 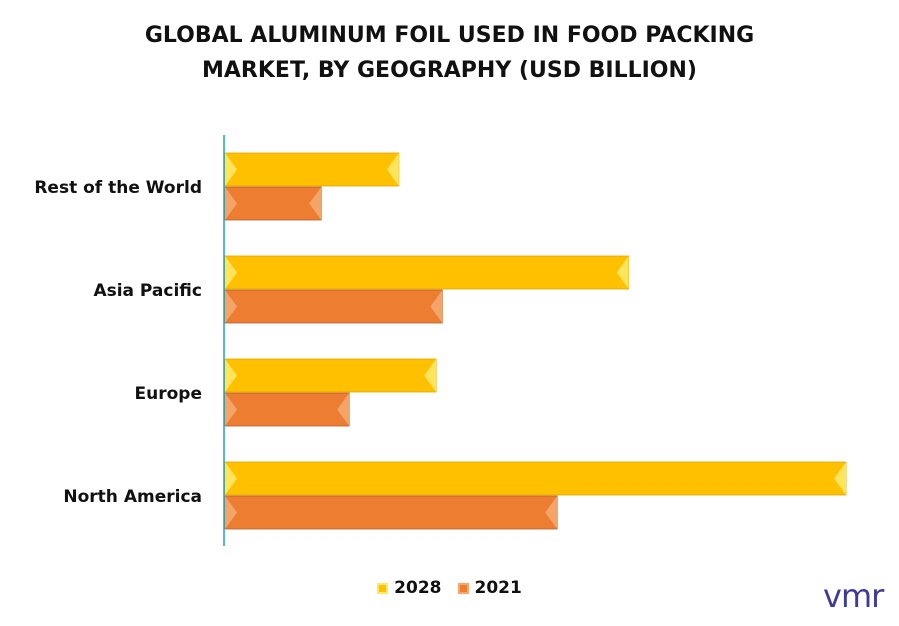 I want to click on category-label-europe: Europe, so click(x=168, y=394).